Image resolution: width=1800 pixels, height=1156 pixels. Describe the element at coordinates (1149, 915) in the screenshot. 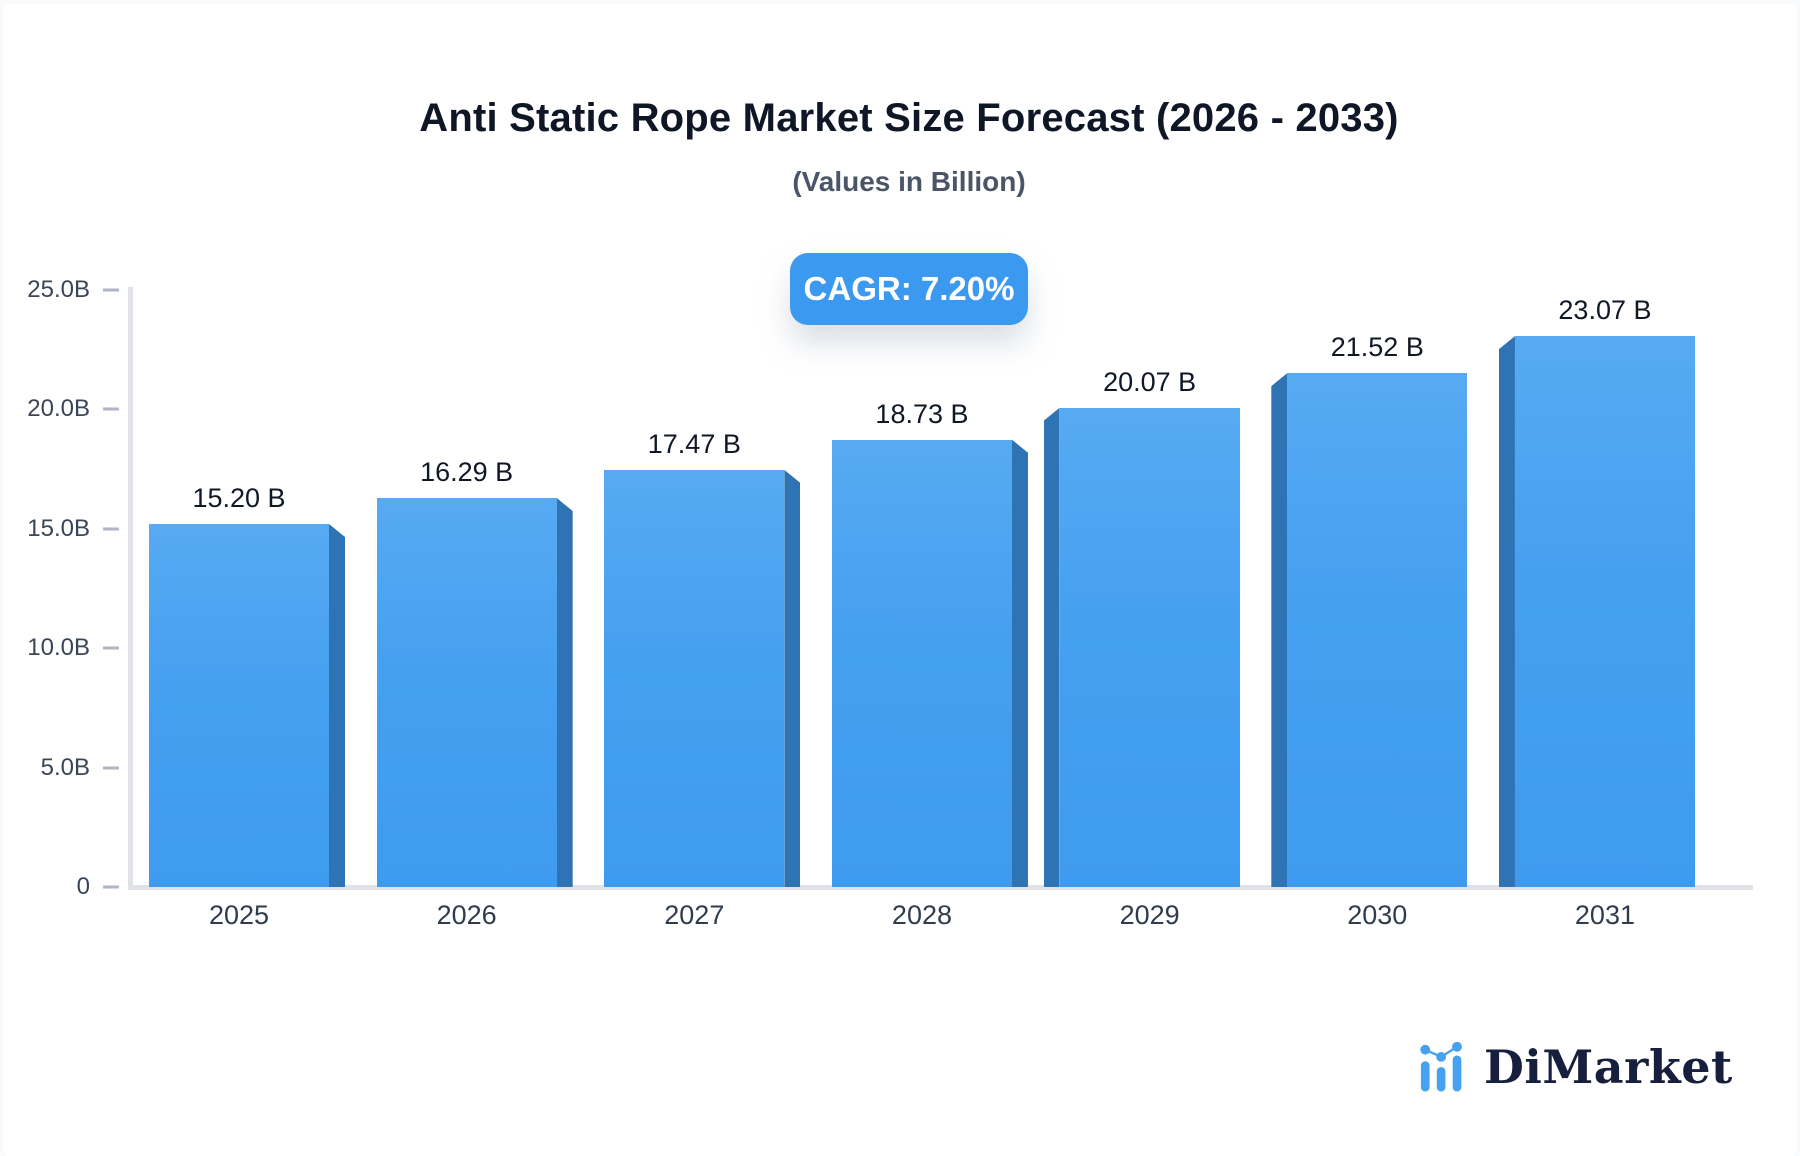

I see `x-axis-label-2029: 2029` at that location.